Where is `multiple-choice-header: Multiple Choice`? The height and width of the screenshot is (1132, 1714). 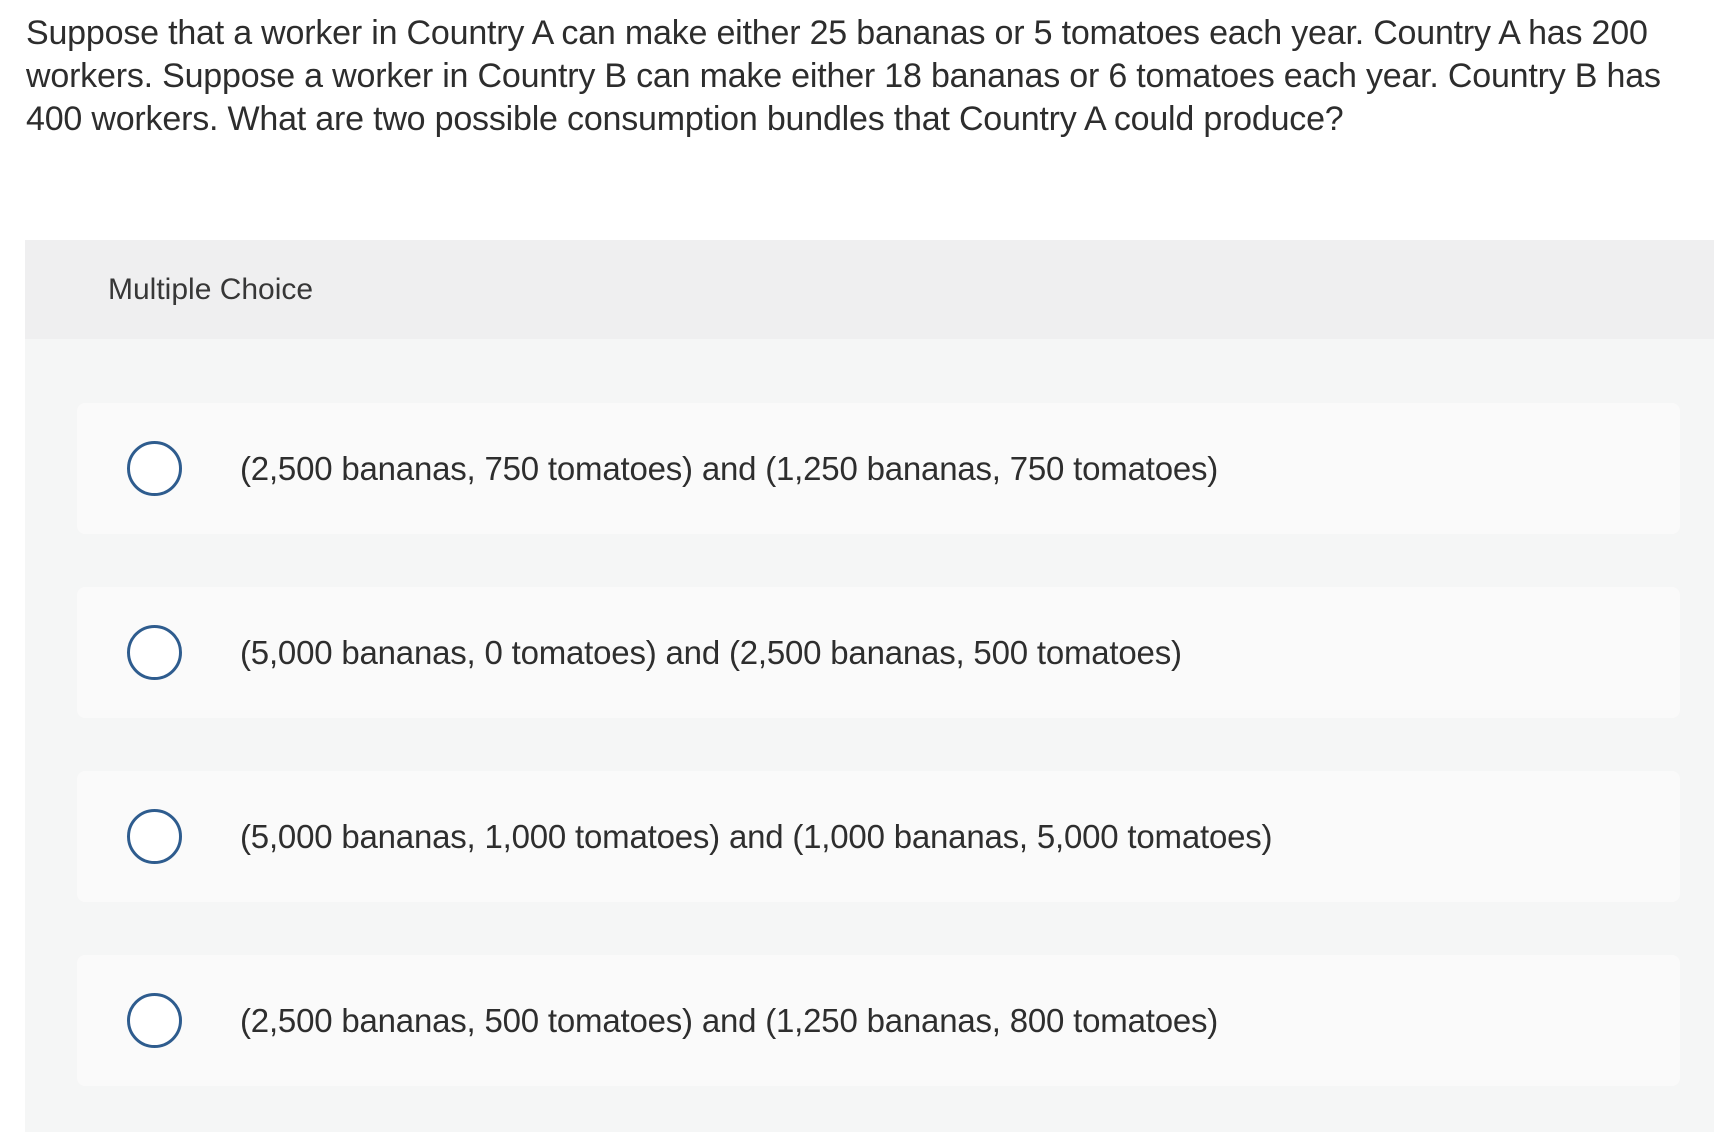 multiple-choice-header: Multiple Choice is located at coordinates (869, 289).